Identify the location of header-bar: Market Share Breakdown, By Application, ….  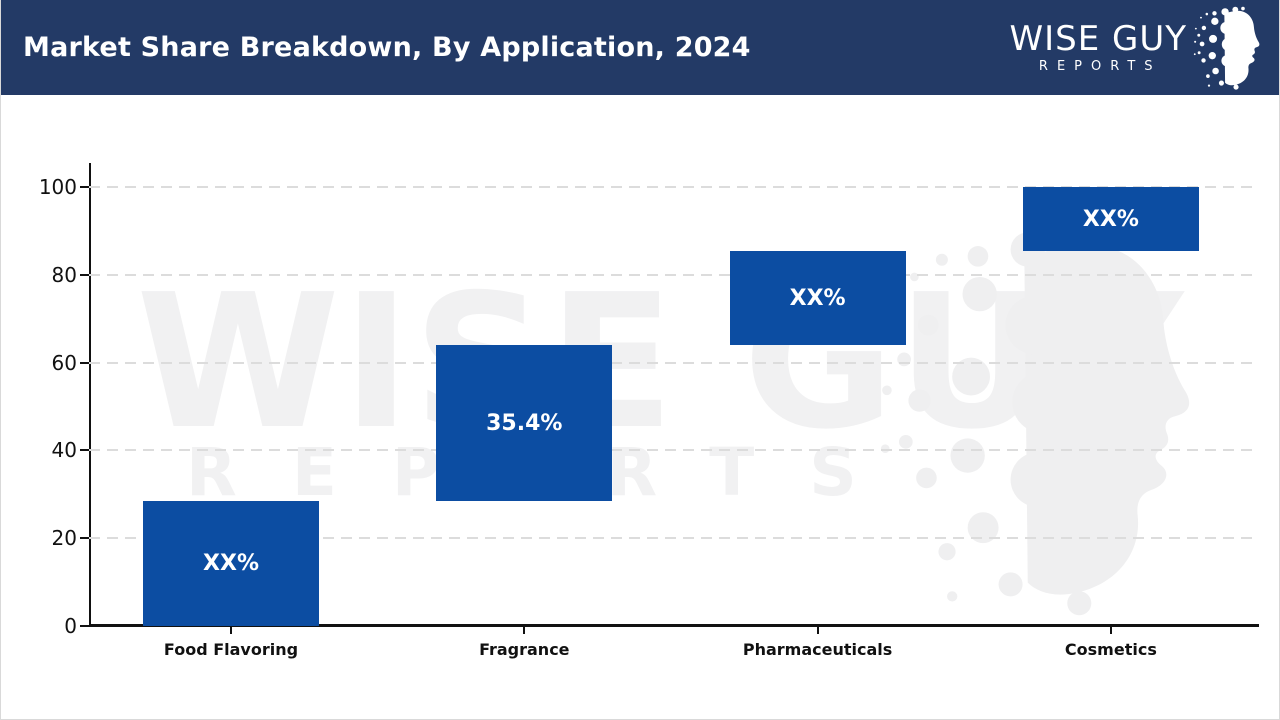
(640, 47).